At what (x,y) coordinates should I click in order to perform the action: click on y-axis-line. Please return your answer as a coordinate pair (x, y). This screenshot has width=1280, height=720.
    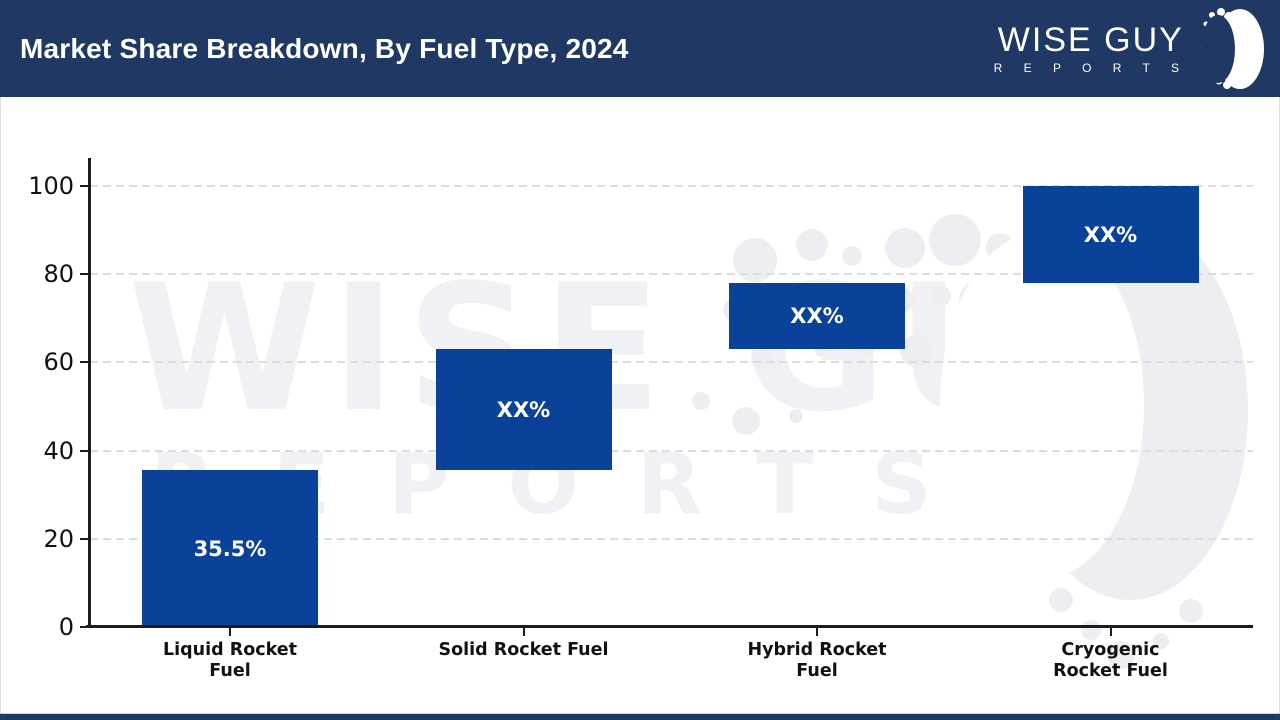
    Looking at the image, I should click on (89, 393).